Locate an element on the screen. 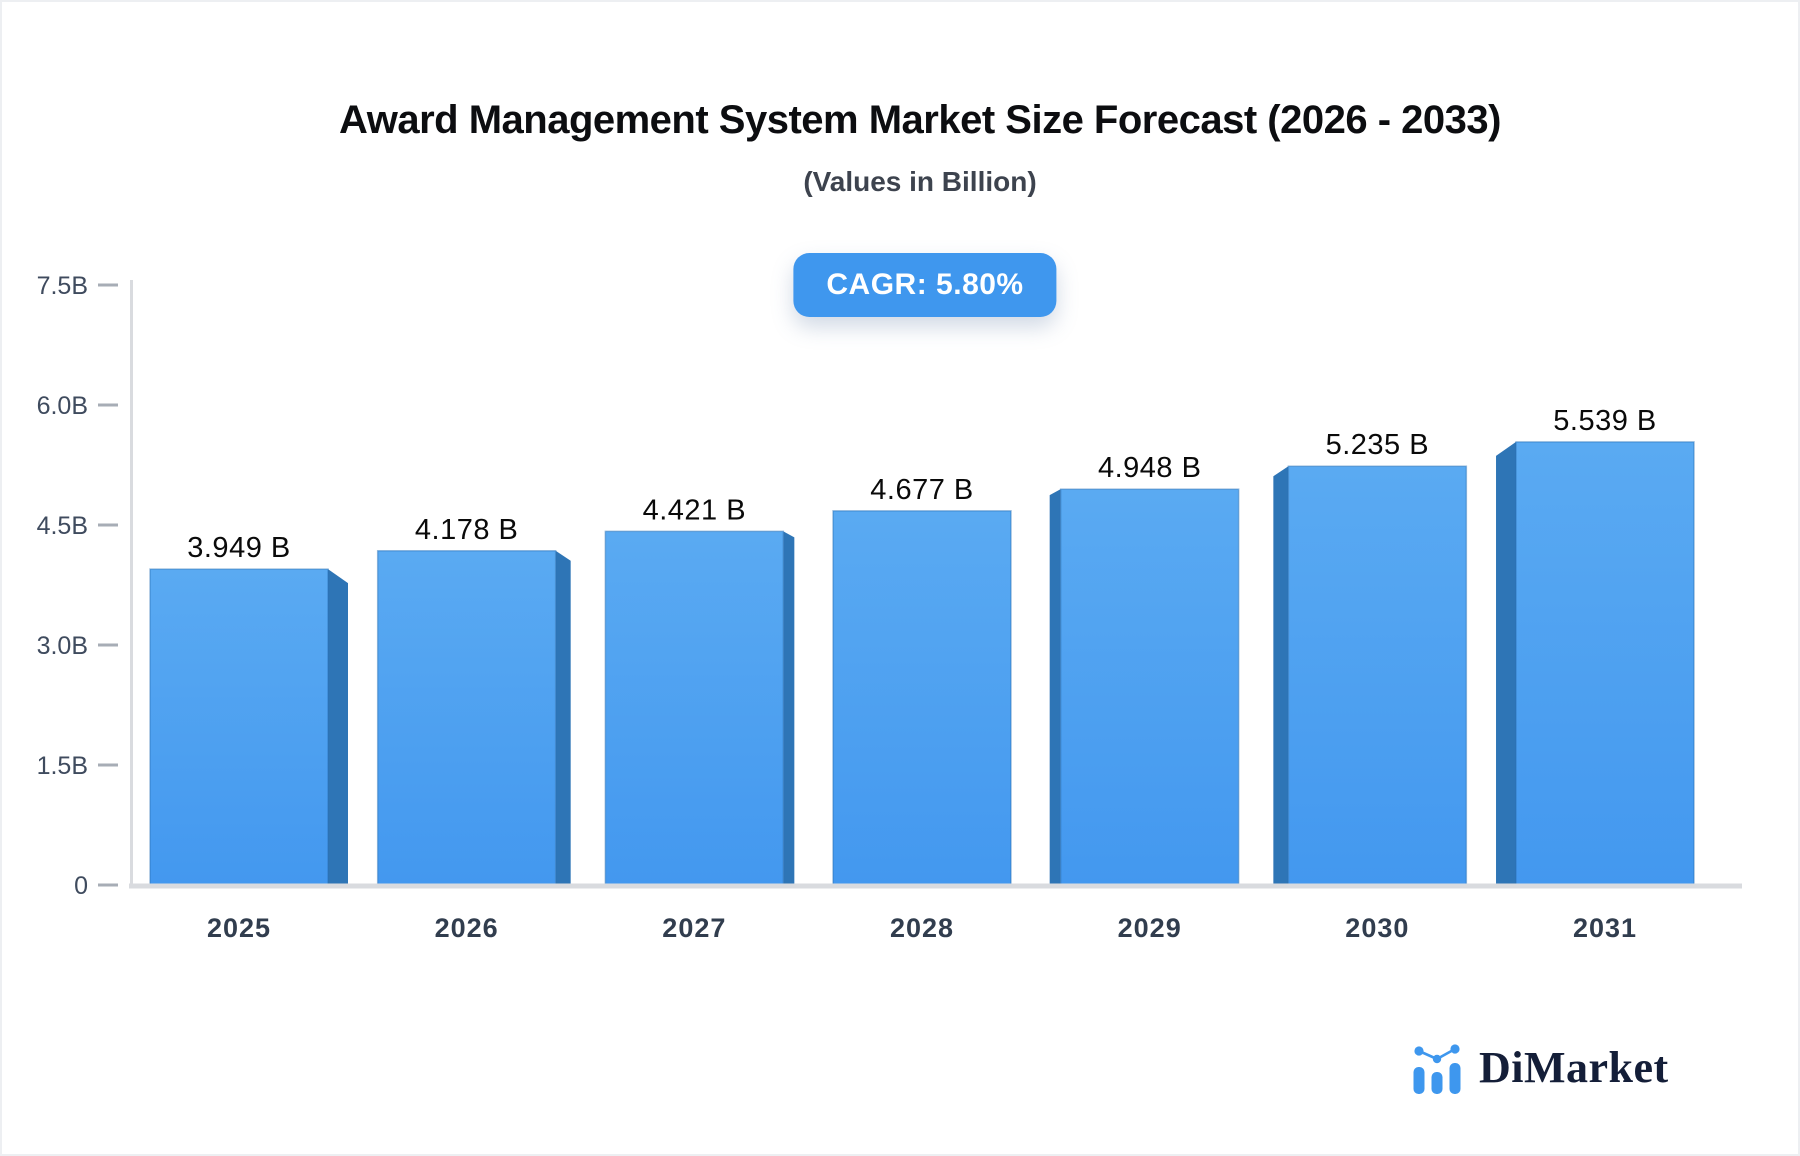  bar-2027 is located at coordinates (694, 708).